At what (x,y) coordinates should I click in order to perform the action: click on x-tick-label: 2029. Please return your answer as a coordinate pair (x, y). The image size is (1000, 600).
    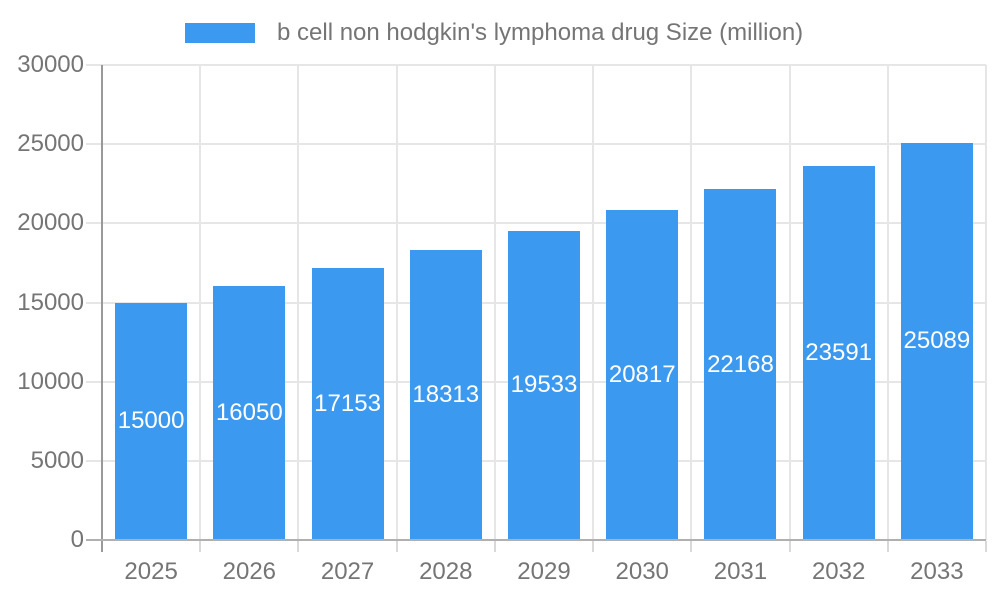
    Looking at the image, I should click on (544, 571).